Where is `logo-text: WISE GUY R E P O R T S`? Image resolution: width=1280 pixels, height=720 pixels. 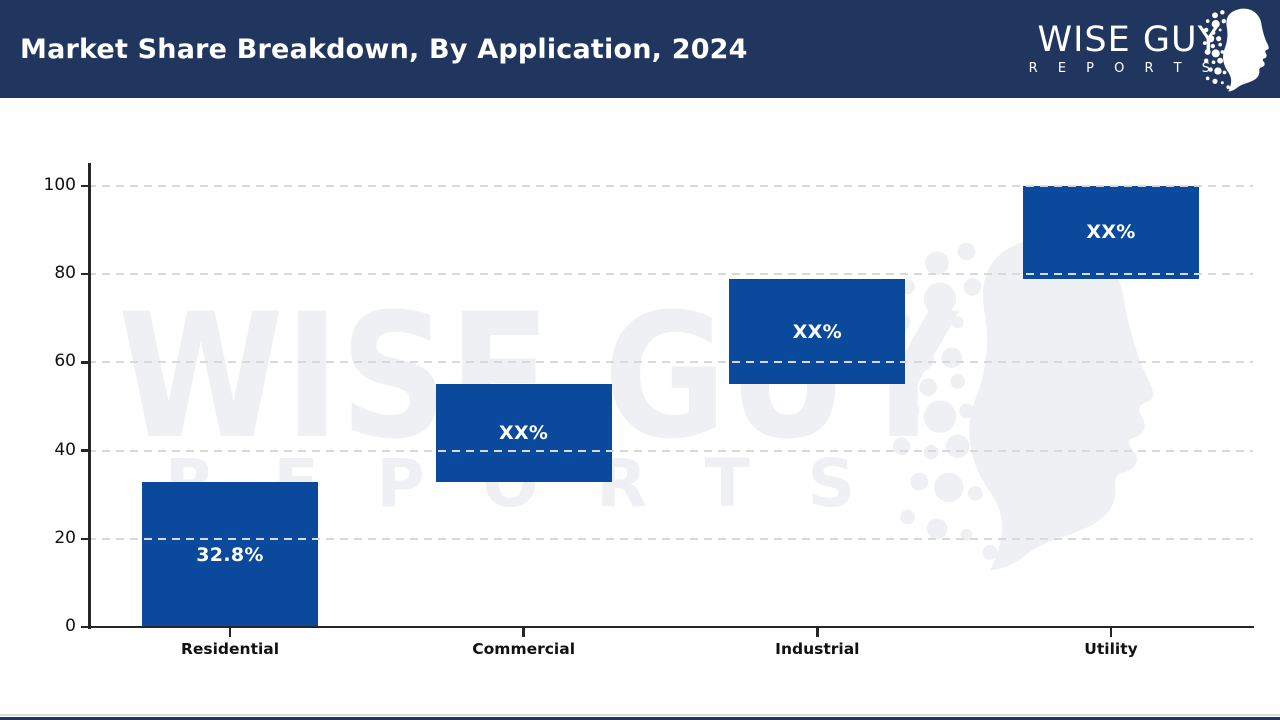 logo-text: WISE GUY R E P O R T S is located at coordinates (1124, 47).